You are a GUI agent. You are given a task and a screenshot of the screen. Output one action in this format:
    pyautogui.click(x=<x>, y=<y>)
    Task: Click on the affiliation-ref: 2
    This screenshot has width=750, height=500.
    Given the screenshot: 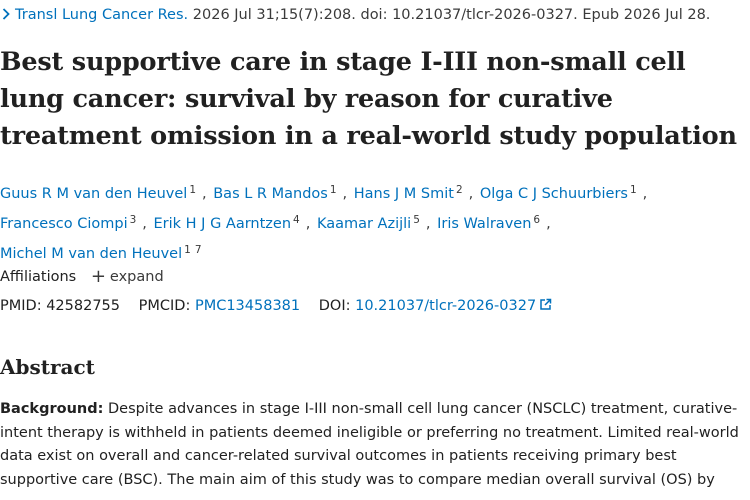 What is the action you would take?
    pyautogui.click(x=459, y=190)
    